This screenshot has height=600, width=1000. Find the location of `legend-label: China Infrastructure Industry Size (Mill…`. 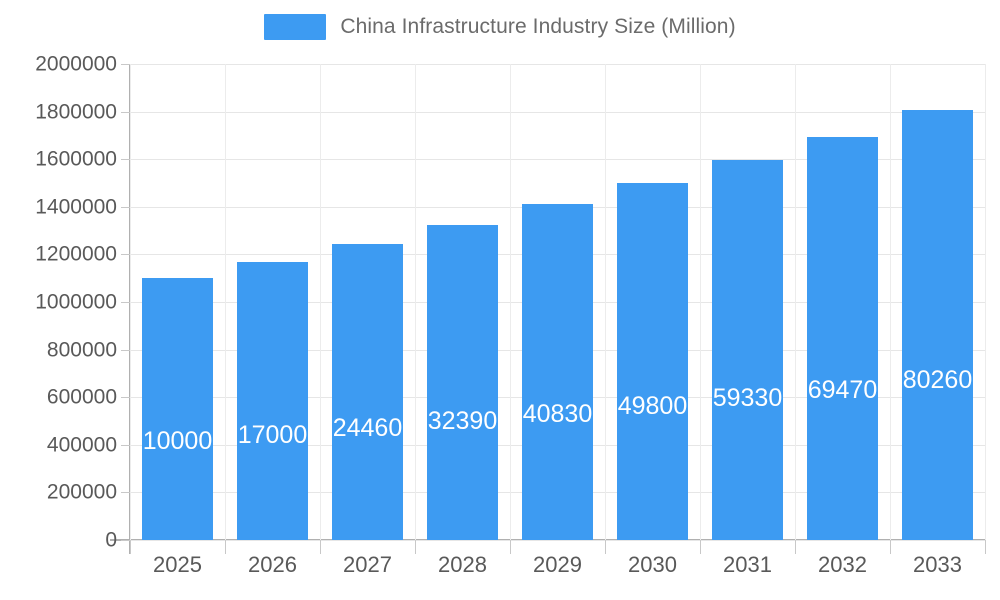

legend-label: China Infrastructure Industry Size (Mill… is located at coordinates (538, 26).